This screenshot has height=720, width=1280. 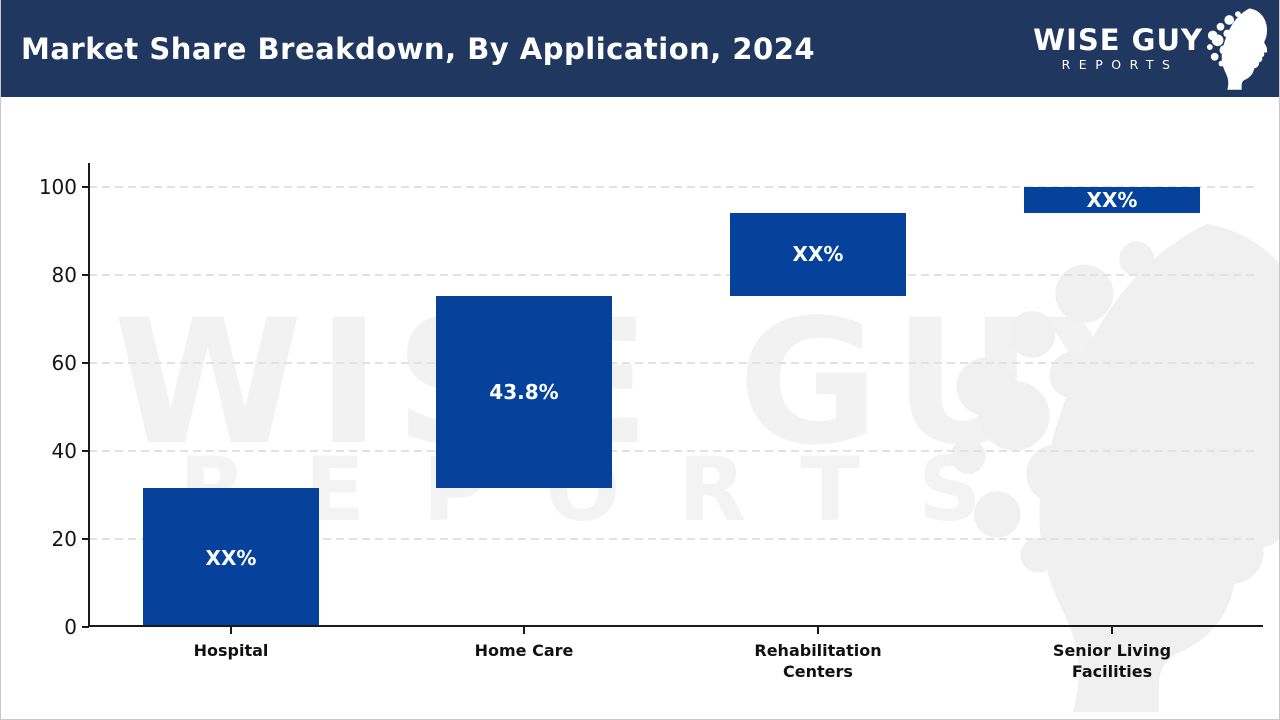 I want to click on bar-hospital: XX%, so click(x=231, y=557).